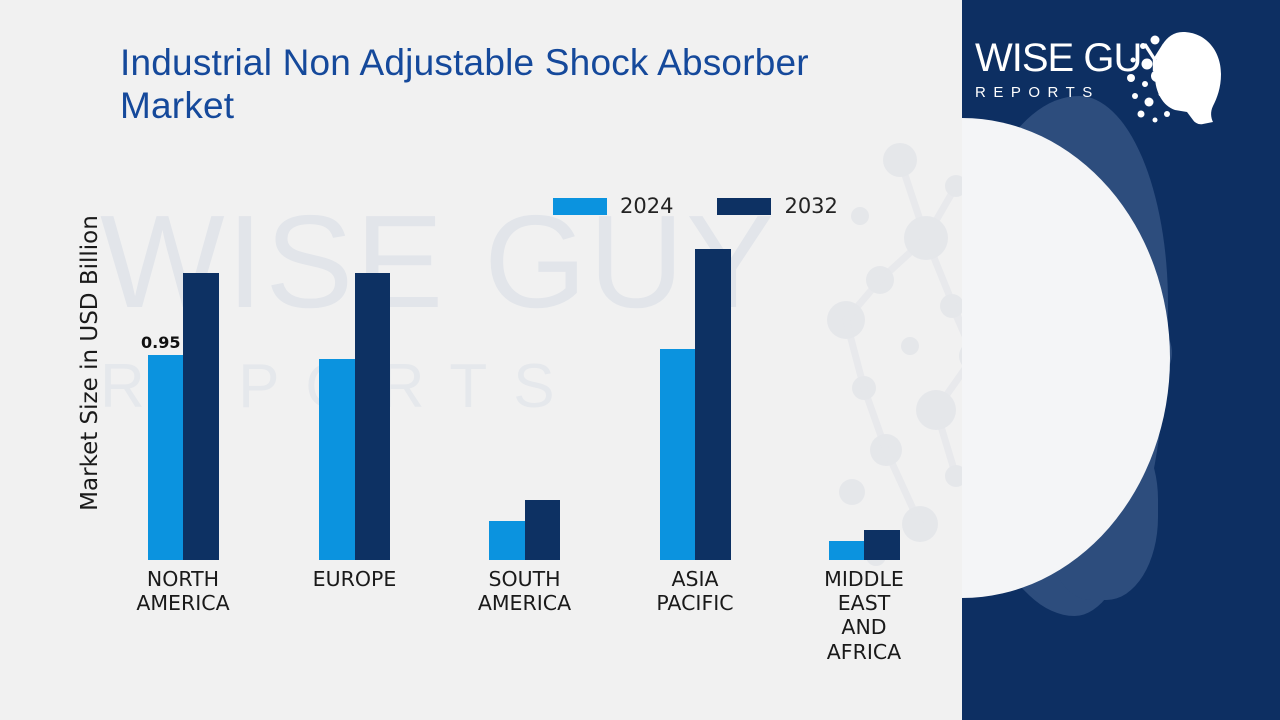  What do you see at coordinates (580, 206) in the screenshot?
I see `legend-swatch-2024` at bounding box center [580, 206].